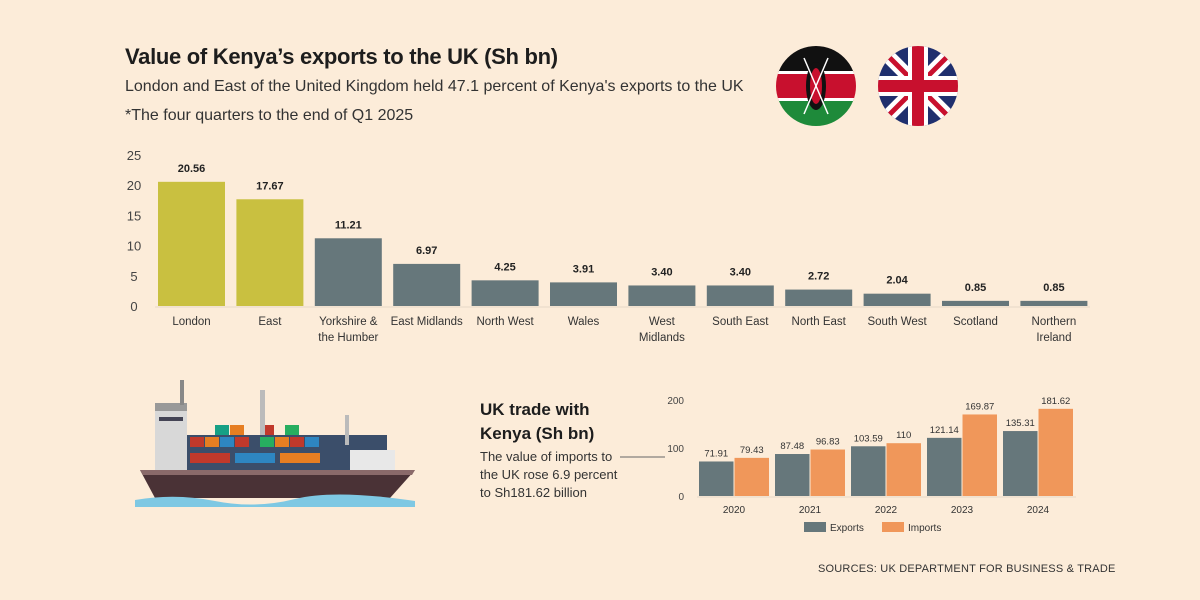 Image resolution: width=1200 pixels, height=600 pixels. I want to click on bar-scotland, so click(975, 303).